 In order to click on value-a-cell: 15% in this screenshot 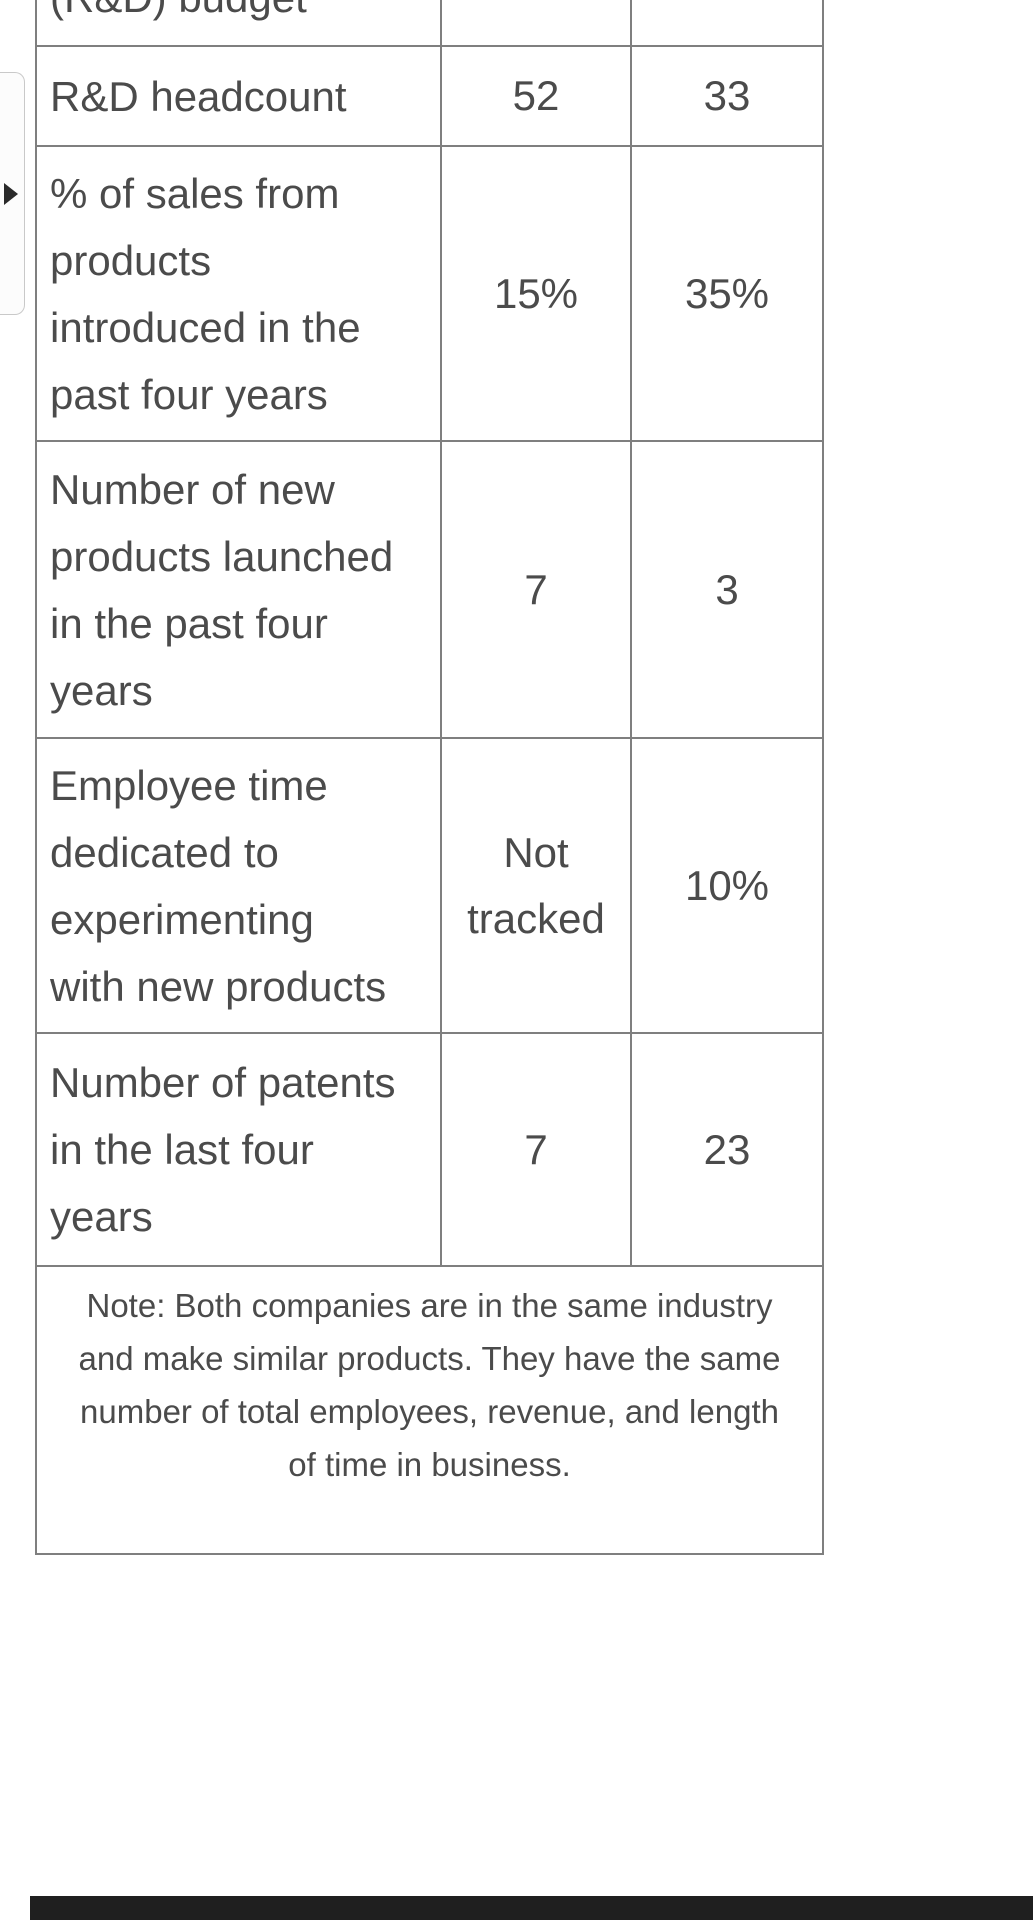, I will do `click(536, 293)`.